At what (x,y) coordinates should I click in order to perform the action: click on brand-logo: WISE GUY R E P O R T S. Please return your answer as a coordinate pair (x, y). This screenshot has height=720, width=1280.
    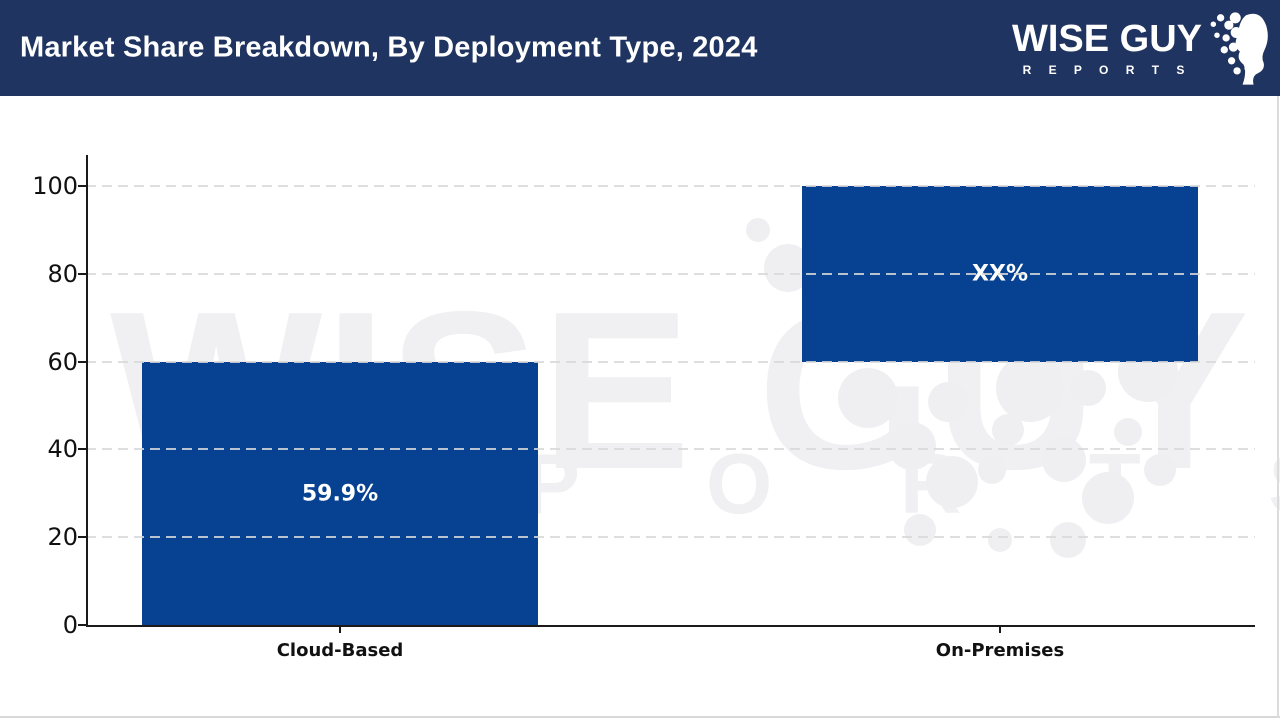
    Looking at the image, I should click on (1141, 48).